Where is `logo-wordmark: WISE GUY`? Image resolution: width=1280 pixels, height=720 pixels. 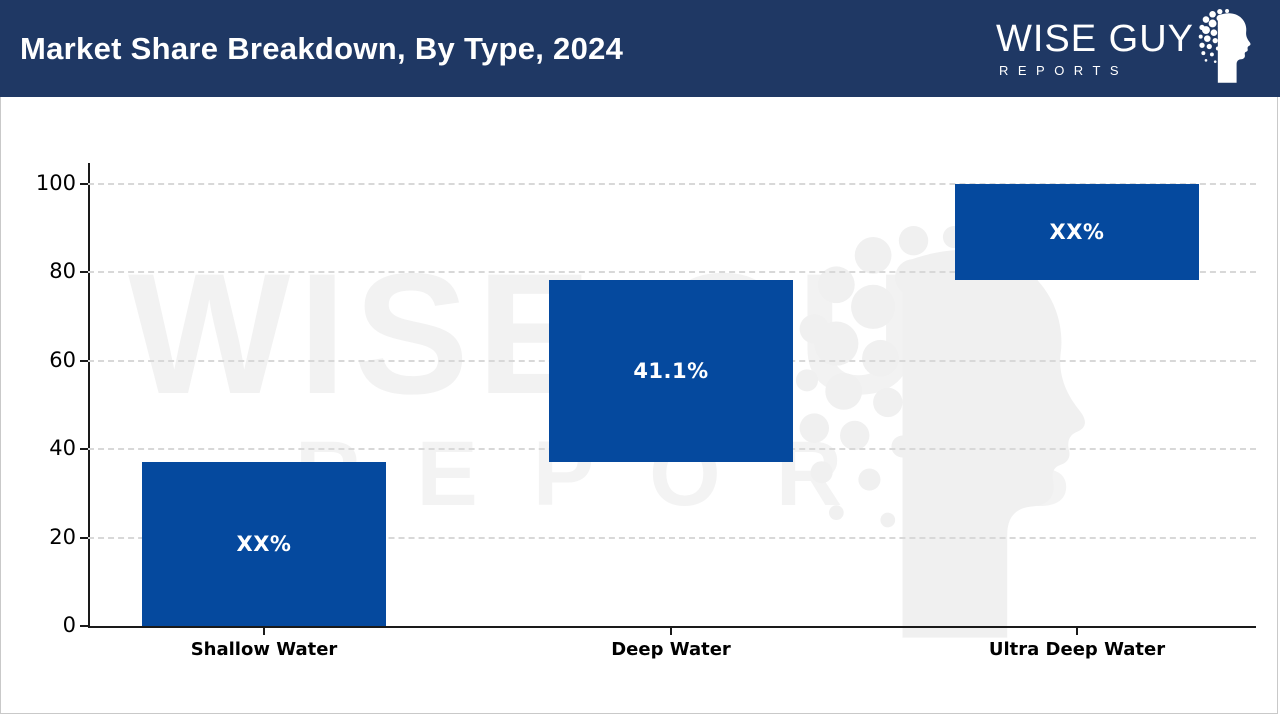 logo-wordmark: WISE GUY is located at coordinates (1094, 38).